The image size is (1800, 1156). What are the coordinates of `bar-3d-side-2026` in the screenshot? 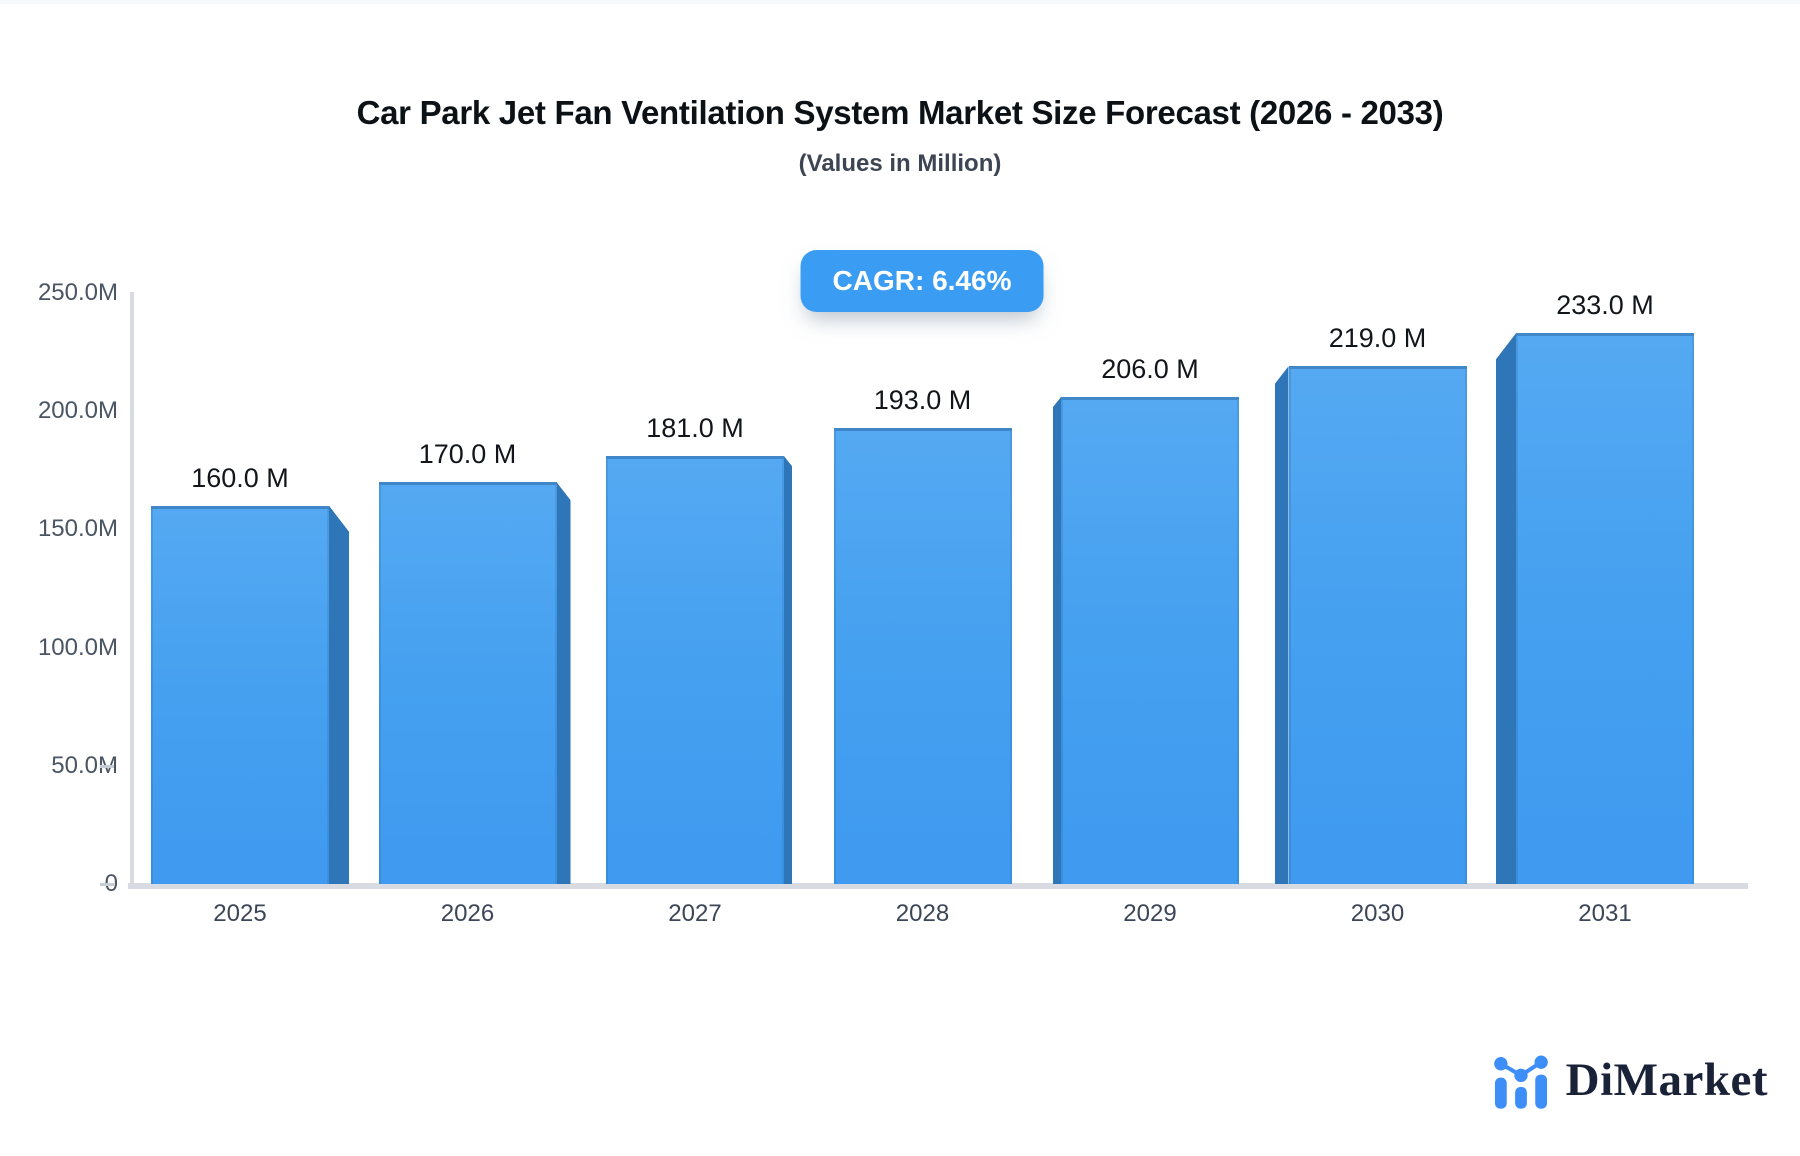 It's located at (563, 683).